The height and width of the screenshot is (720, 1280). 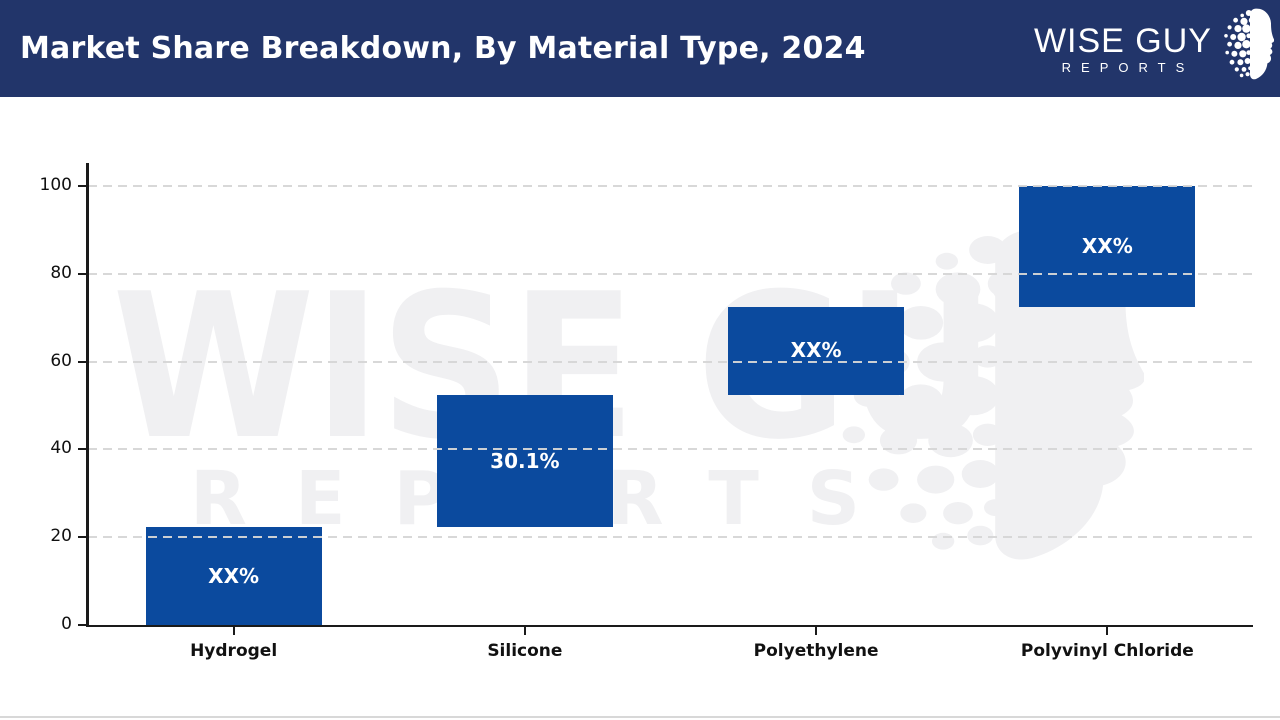 What do you see at coordinates (525, 651) in the screenshot?
I see `x-tick-label-silicone: Silicone` at bounding box center [525, 651].